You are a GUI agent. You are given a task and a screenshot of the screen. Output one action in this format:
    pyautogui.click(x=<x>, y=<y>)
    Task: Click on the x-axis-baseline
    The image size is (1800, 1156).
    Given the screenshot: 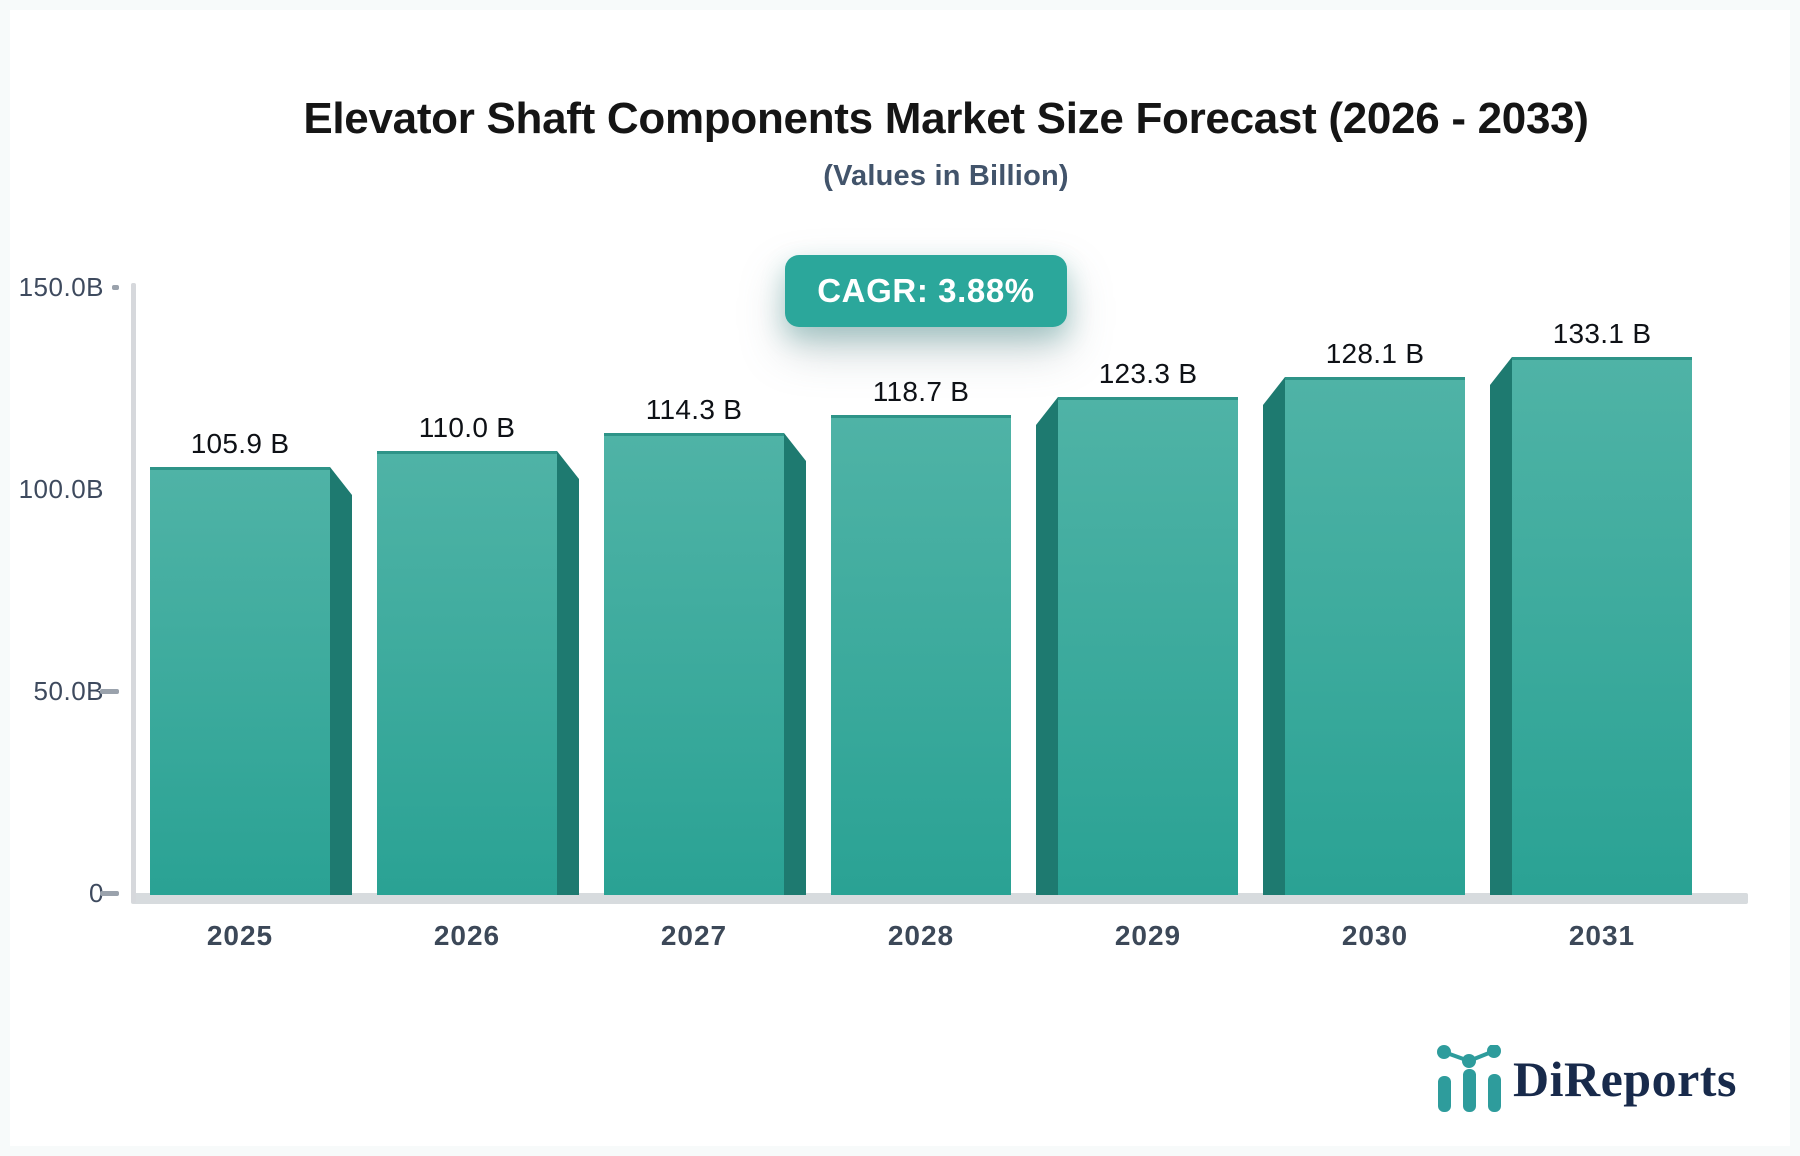 What is the action you would take?
    pyautogui.click(x=939, y=898)
    